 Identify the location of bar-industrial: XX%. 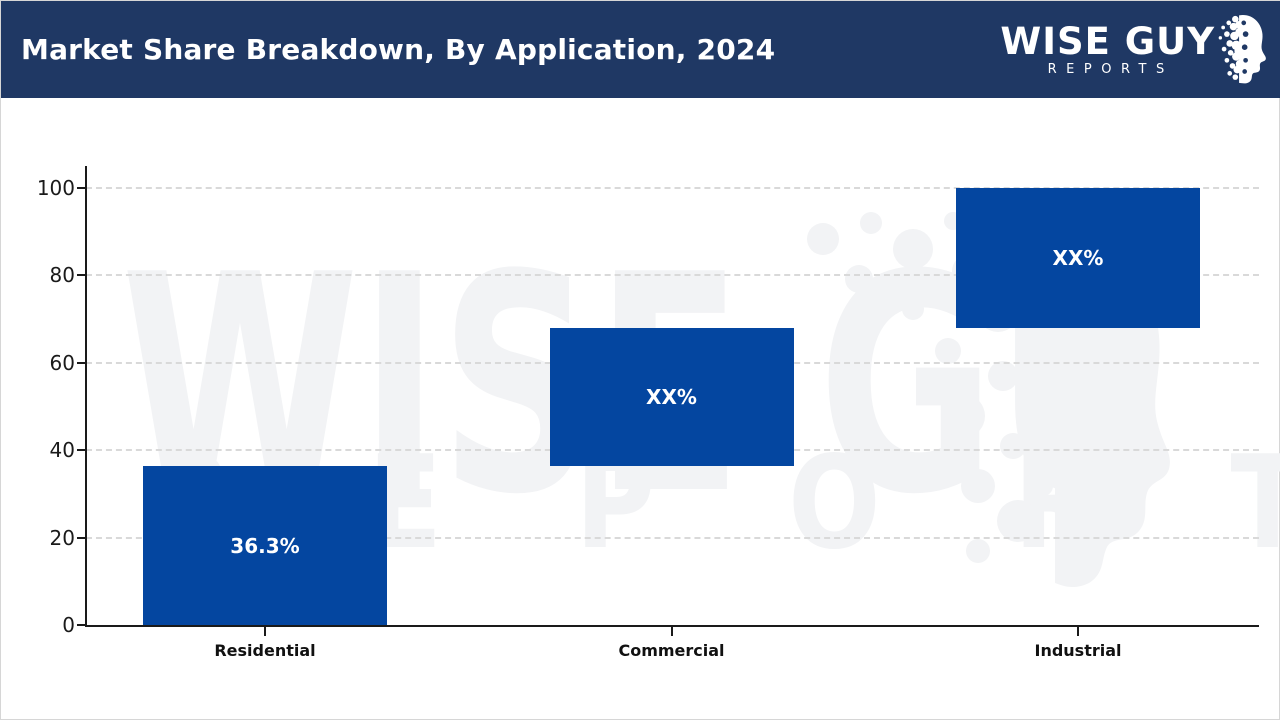
(1078, 257).